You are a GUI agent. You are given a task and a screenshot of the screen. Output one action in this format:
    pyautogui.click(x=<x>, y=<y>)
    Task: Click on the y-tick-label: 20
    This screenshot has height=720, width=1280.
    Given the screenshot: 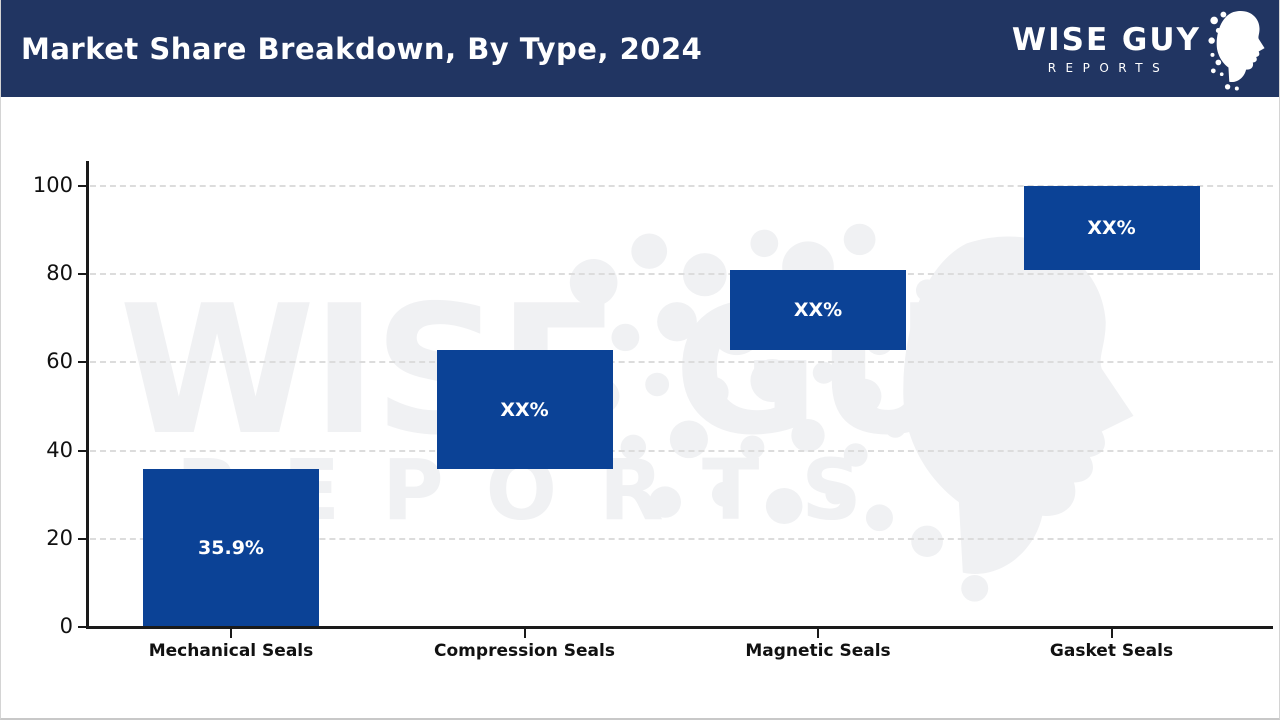 What is the action you would take?
    pyautogui.click(x=59, y=537)
    